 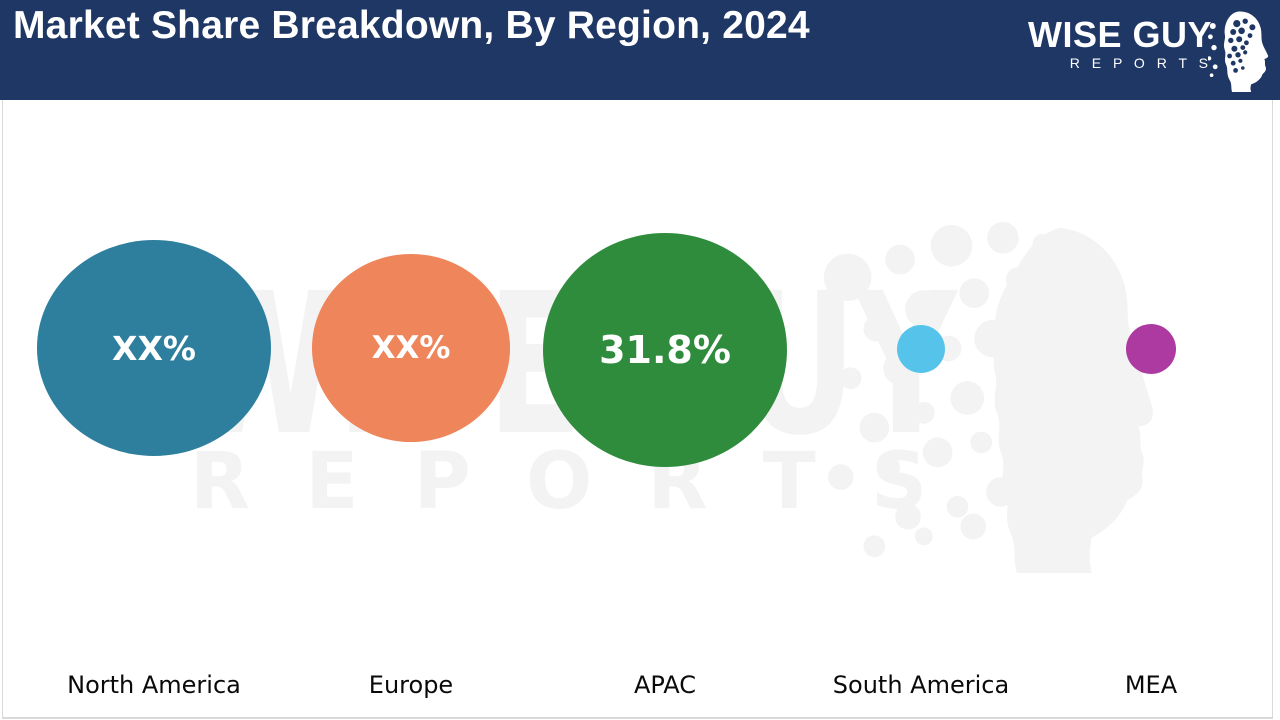 What do you see at coordinates (154, 685) in the screenshot?
I see `category-label-north-america: North America` at bounding box center [154, 685].